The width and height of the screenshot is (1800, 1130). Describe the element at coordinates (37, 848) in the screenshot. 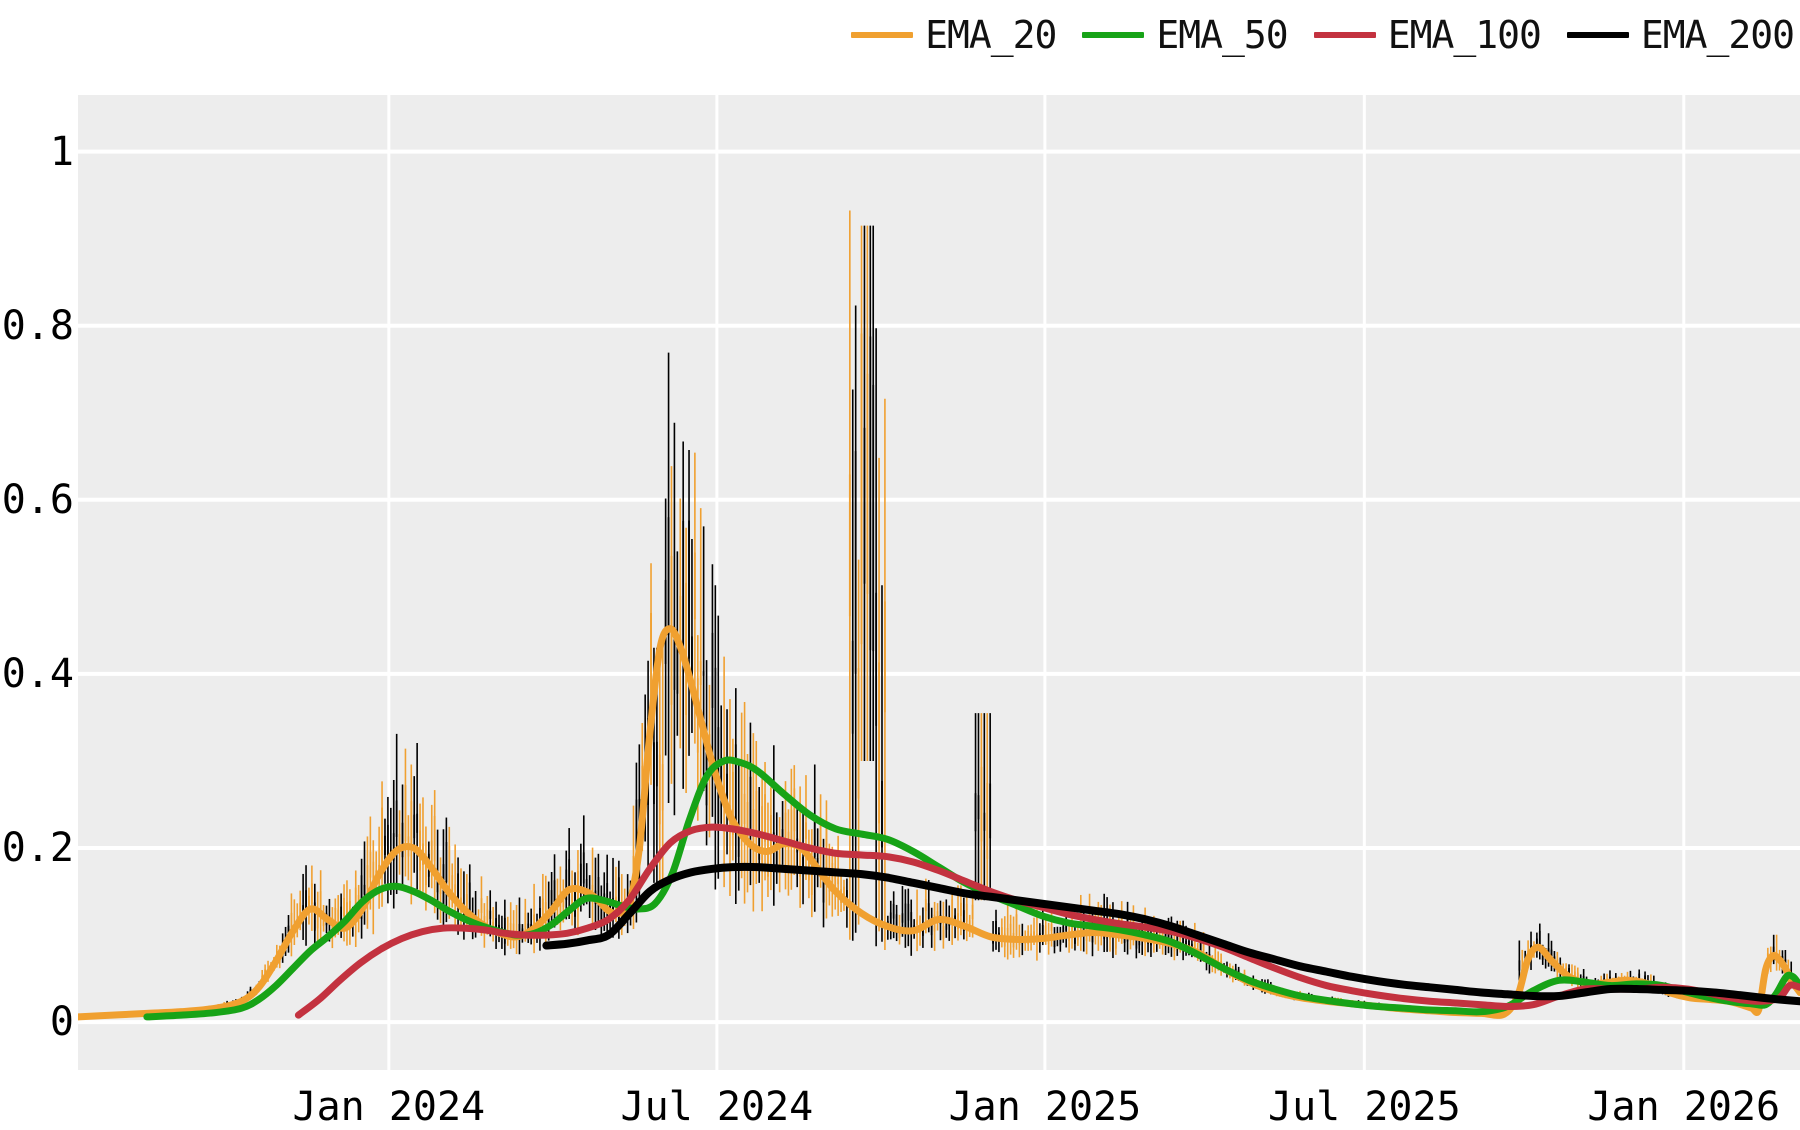

I see `y-axis-tick-1: 0.2` at that location.